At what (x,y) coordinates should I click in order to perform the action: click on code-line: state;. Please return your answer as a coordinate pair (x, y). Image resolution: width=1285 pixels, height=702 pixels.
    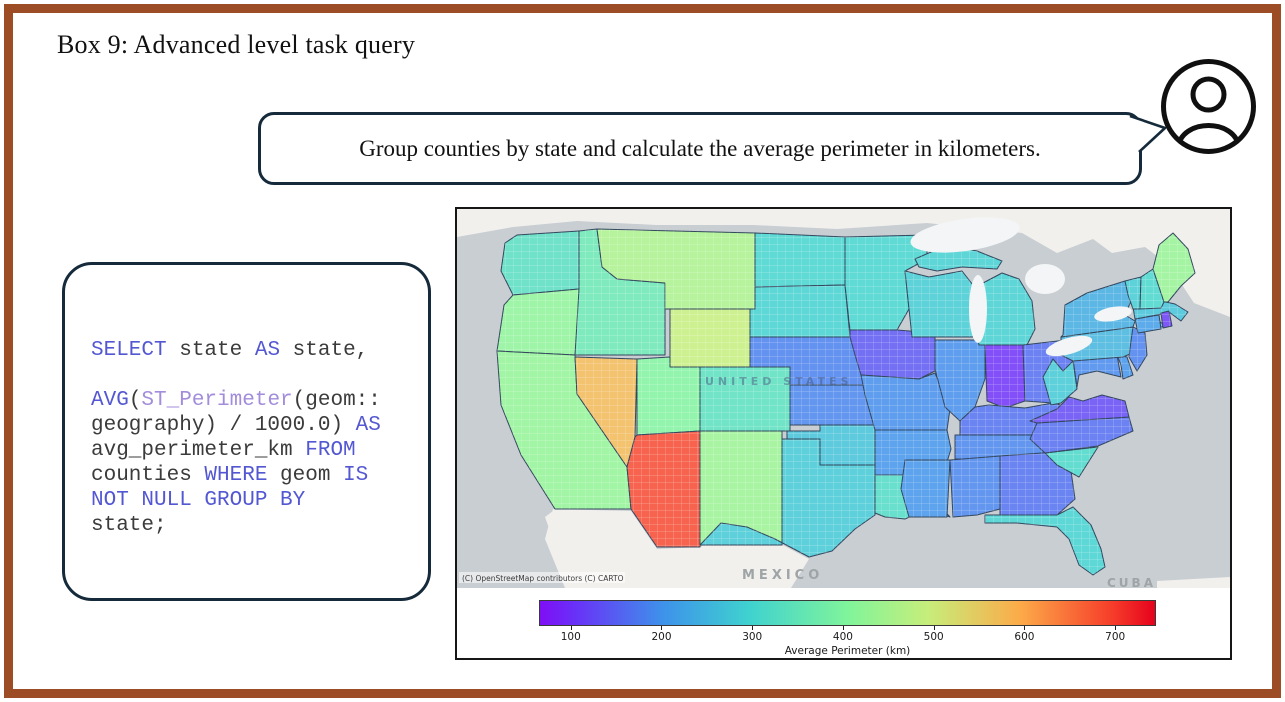
    Looking at the image, I should click on (259, 525).